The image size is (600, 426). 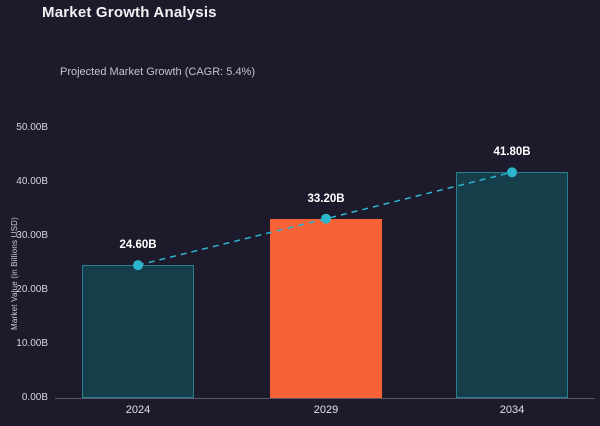 What do you see at coordinates (32, 181) in the screenshot?
I see `y-tick-label: 40.00B` at bounding box center [32, 181].